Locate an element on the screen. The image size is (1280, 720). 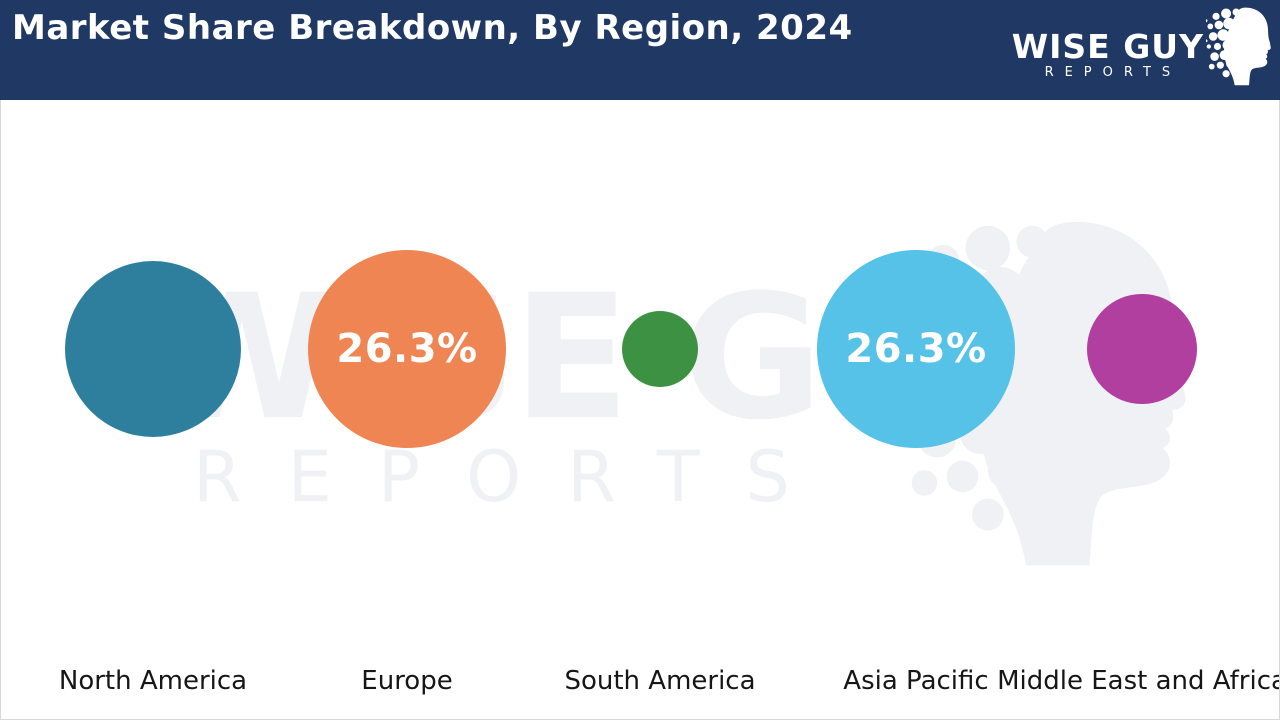
x-label-north-america: North America is located at coordinates (153, 681).